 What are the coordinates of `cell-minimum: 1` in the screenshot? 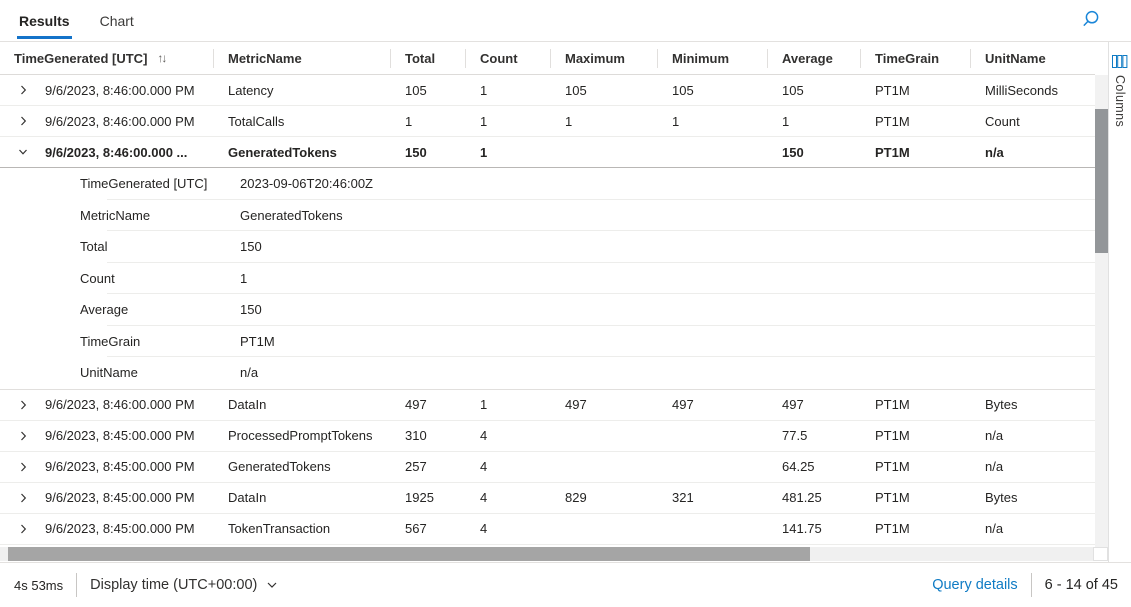 It's located at (676, 121).